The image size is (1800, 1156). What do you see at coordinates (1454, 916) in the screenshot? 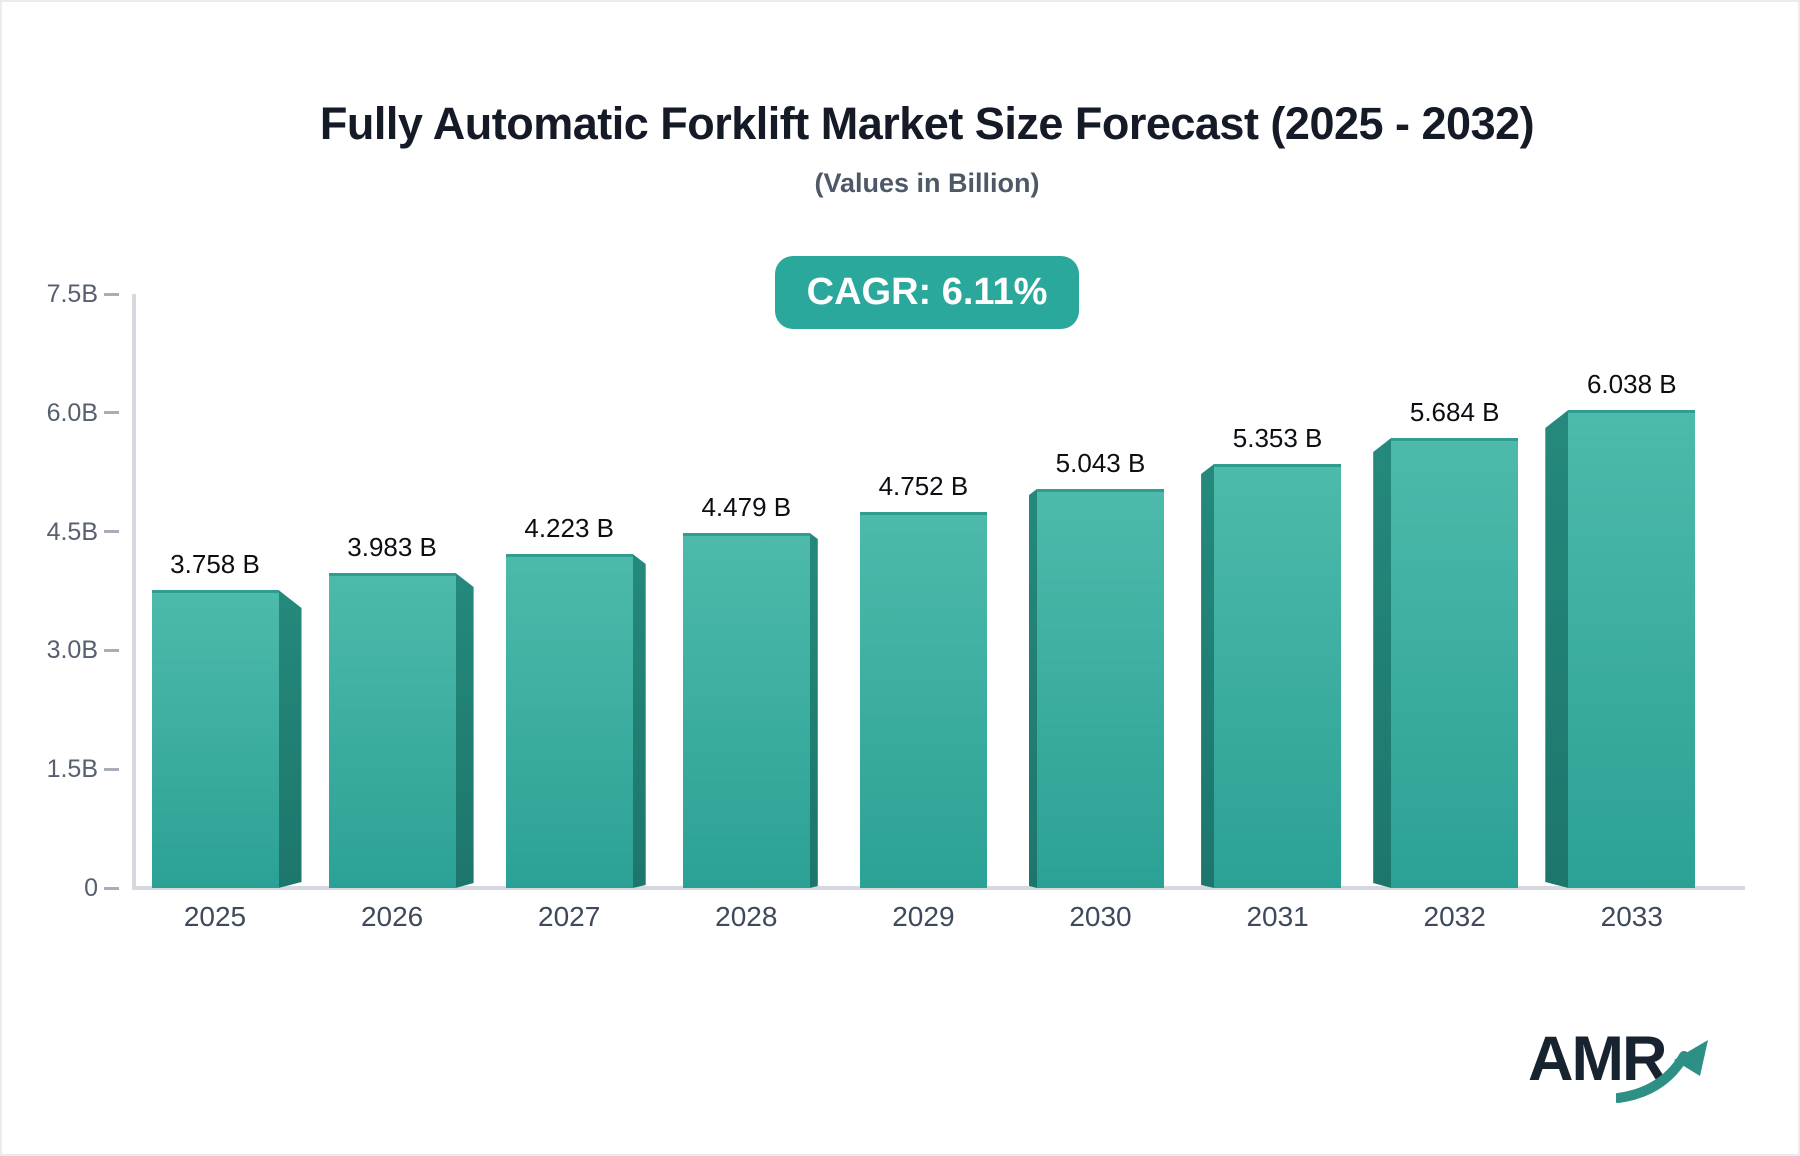
I see `x-axis-label-2032: 2032` at bounding box center [1454, 916].